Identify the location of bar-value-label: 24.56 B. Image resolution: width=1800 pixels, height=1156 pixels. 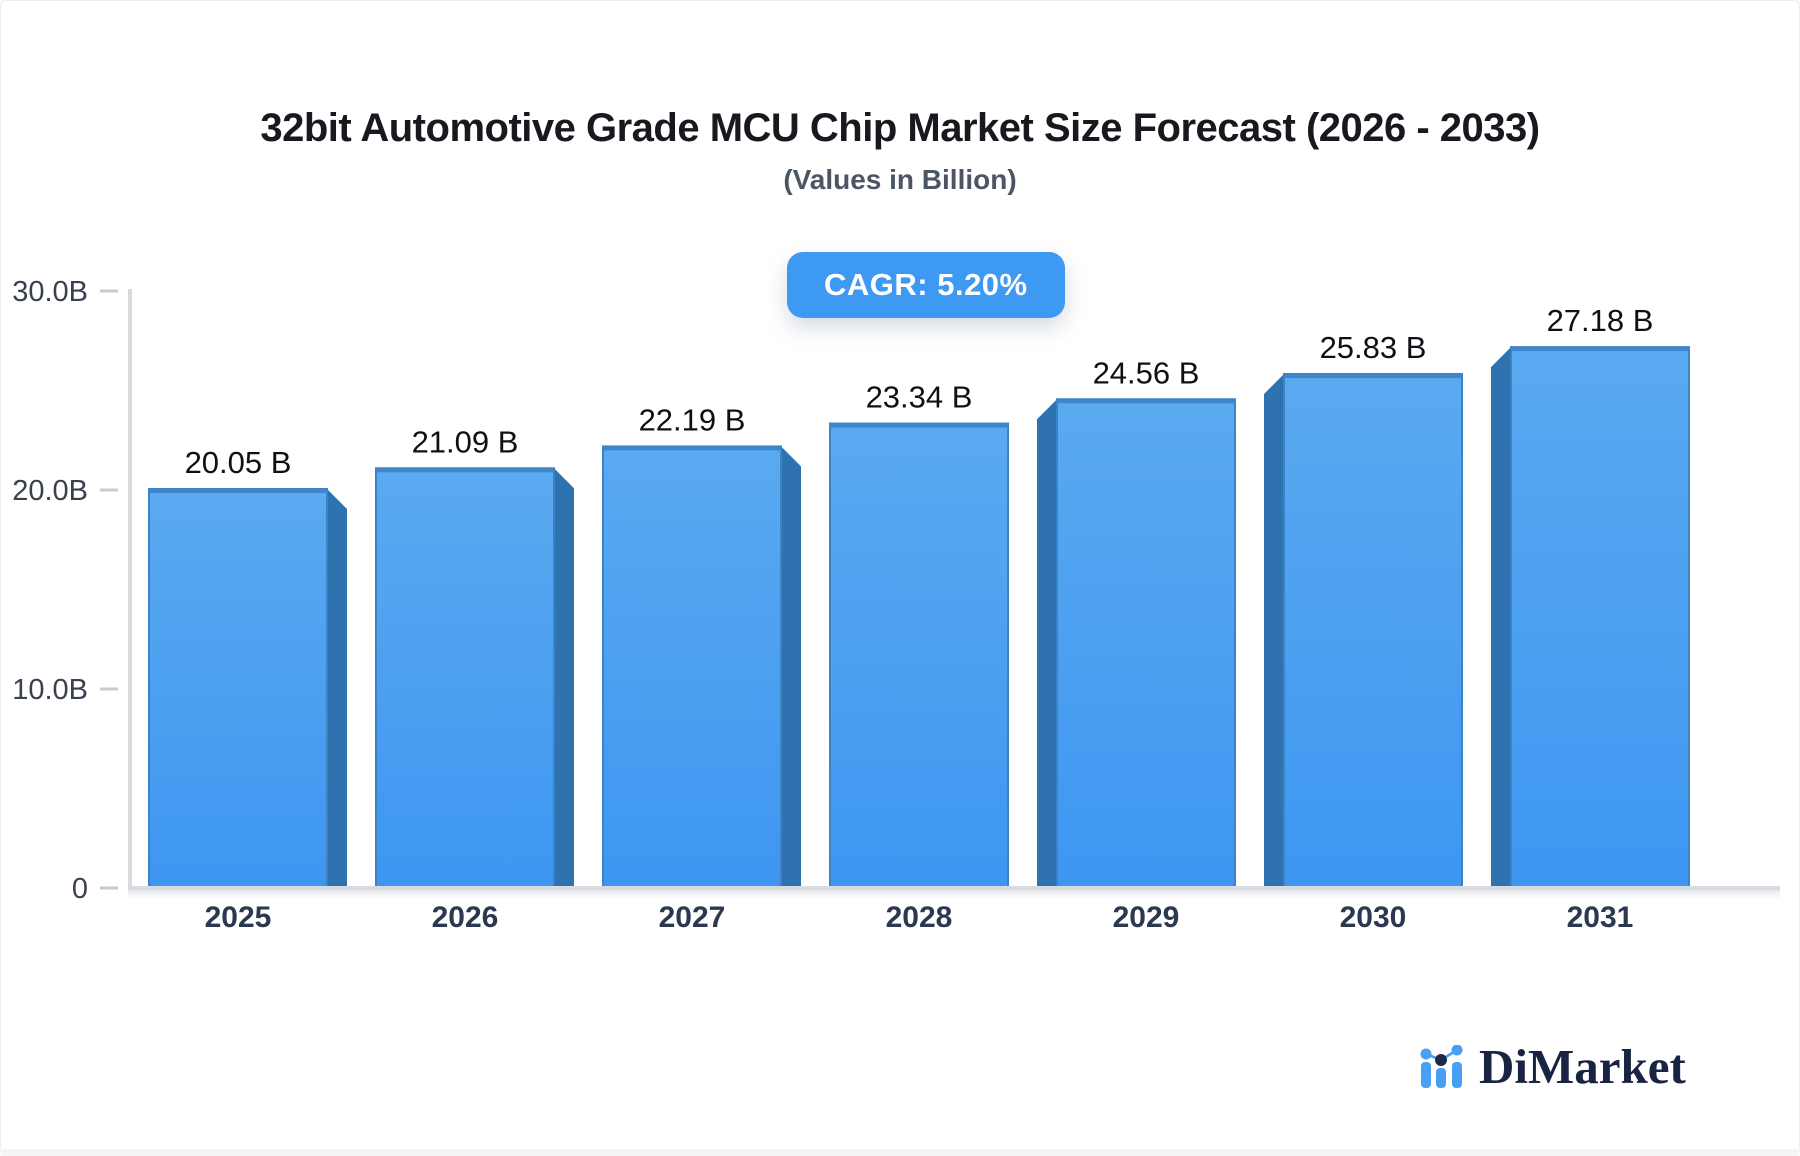
(1146, 372).